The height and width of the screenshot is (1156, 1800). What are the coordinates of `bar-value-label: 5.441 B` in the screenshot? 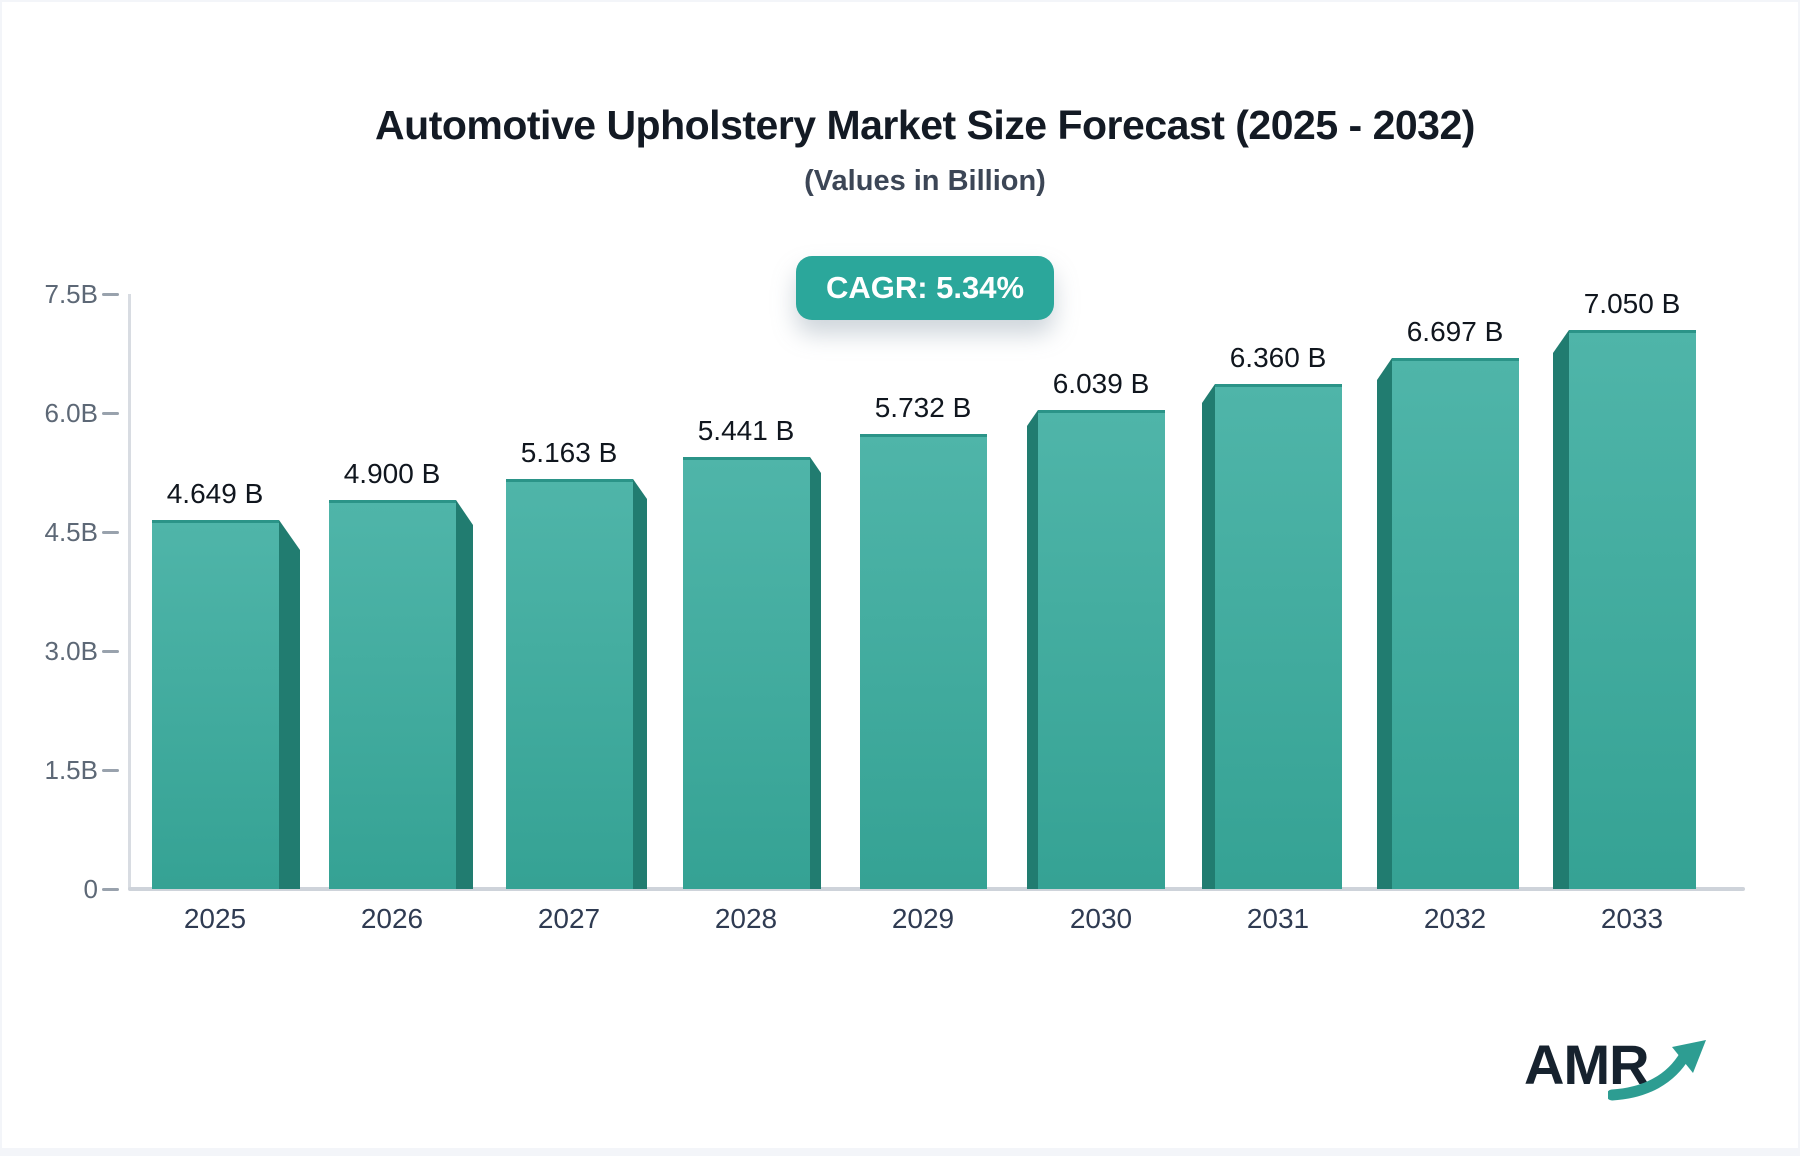 It's located at (746, 430).